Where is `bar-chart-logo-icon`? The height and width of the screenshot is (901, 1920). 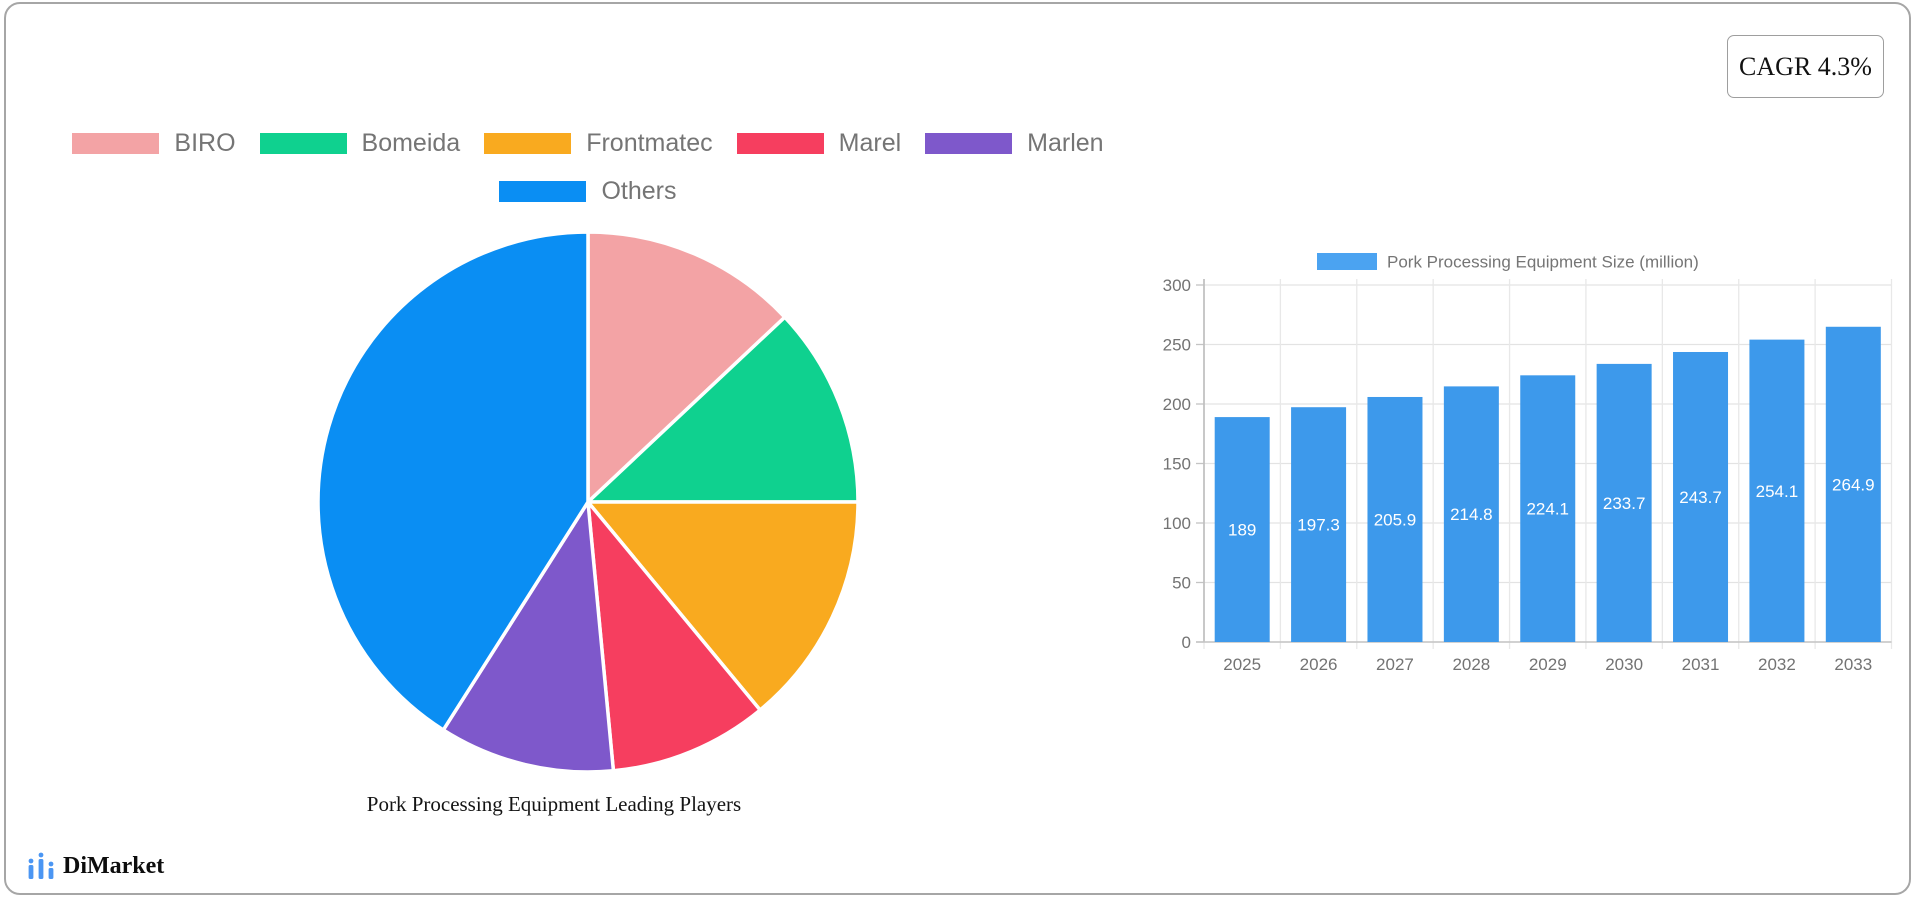
bar-chart-logo-icon is located at coordinates (41, 865).